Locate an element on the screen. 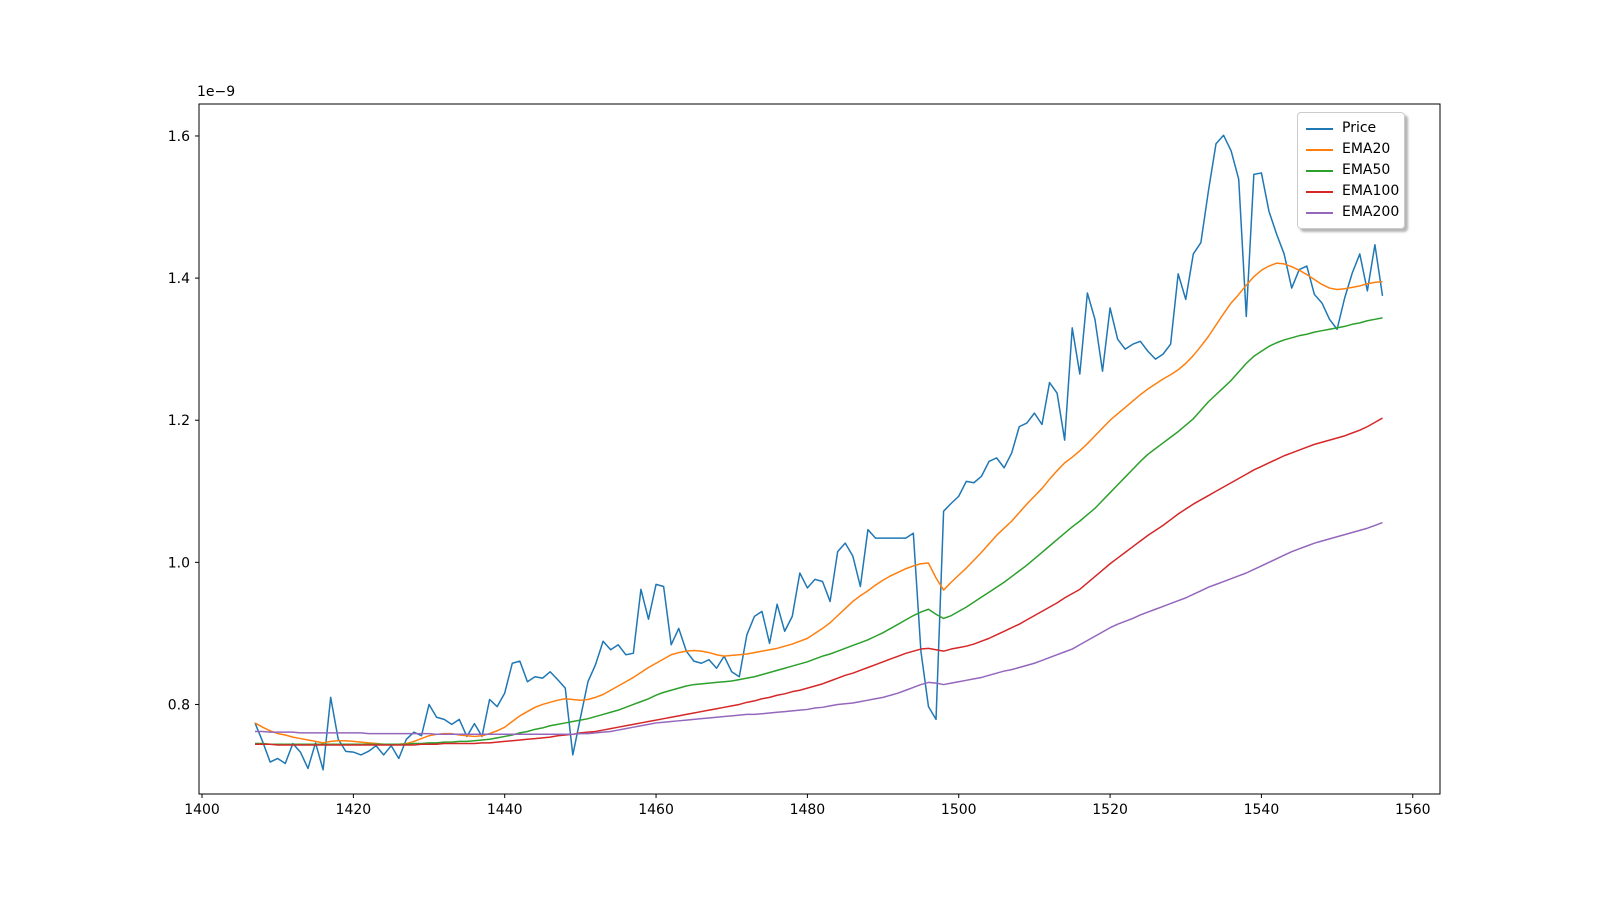 Image resolution: width=1600 pixels, height=900 pixels. x-tick-label: 1480 is located at coordinates (808, 810).